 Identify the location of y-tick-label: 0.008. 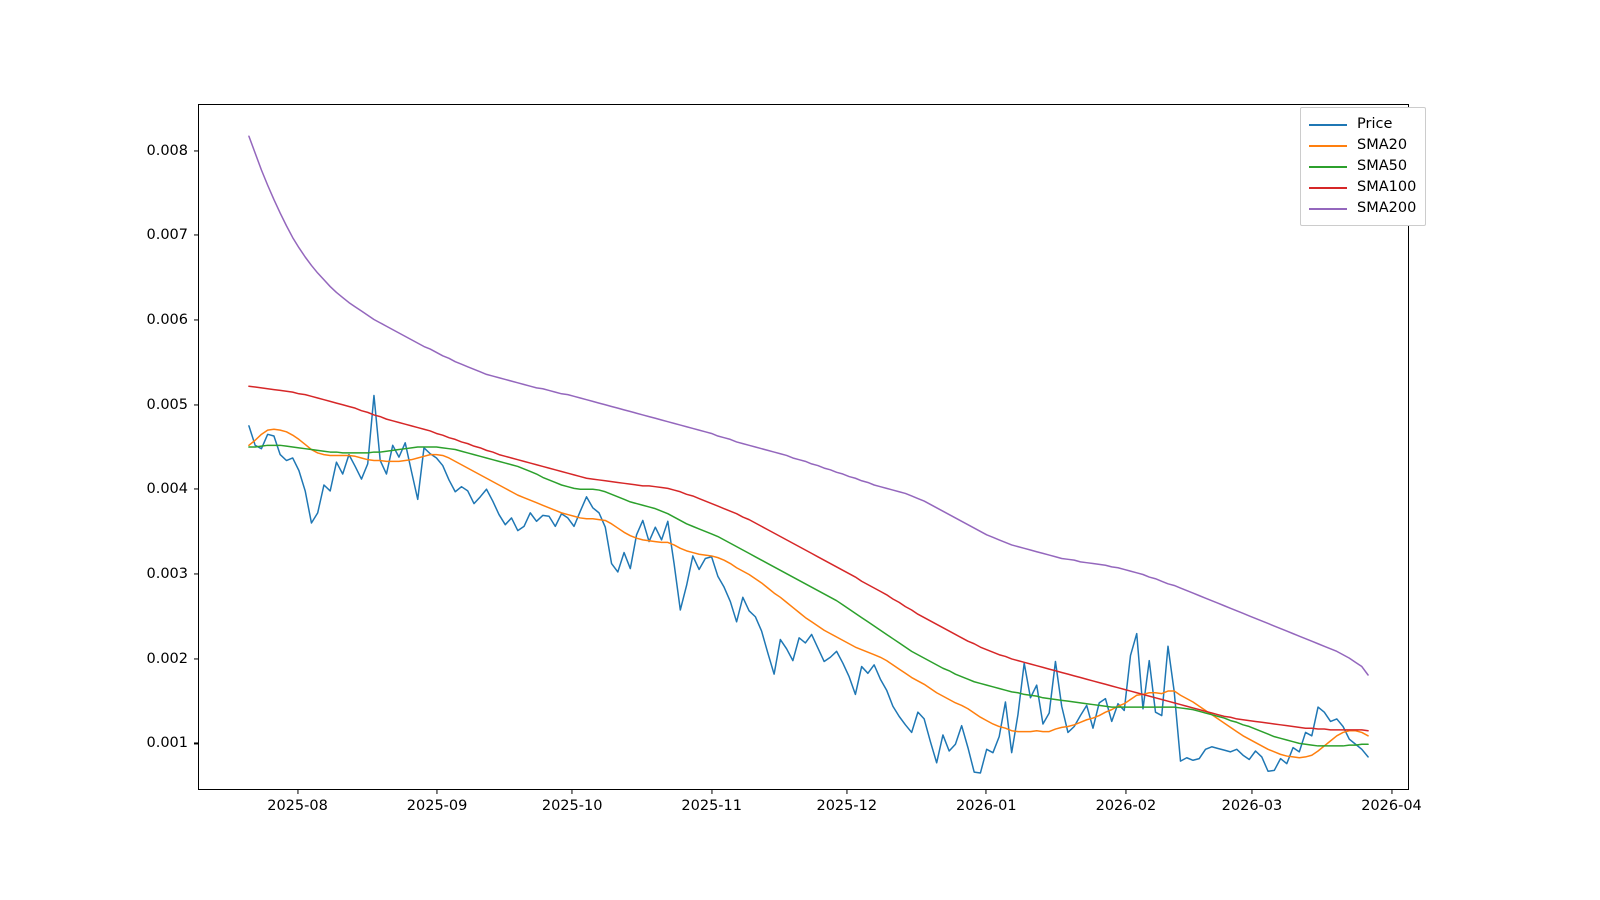
(167, 150).